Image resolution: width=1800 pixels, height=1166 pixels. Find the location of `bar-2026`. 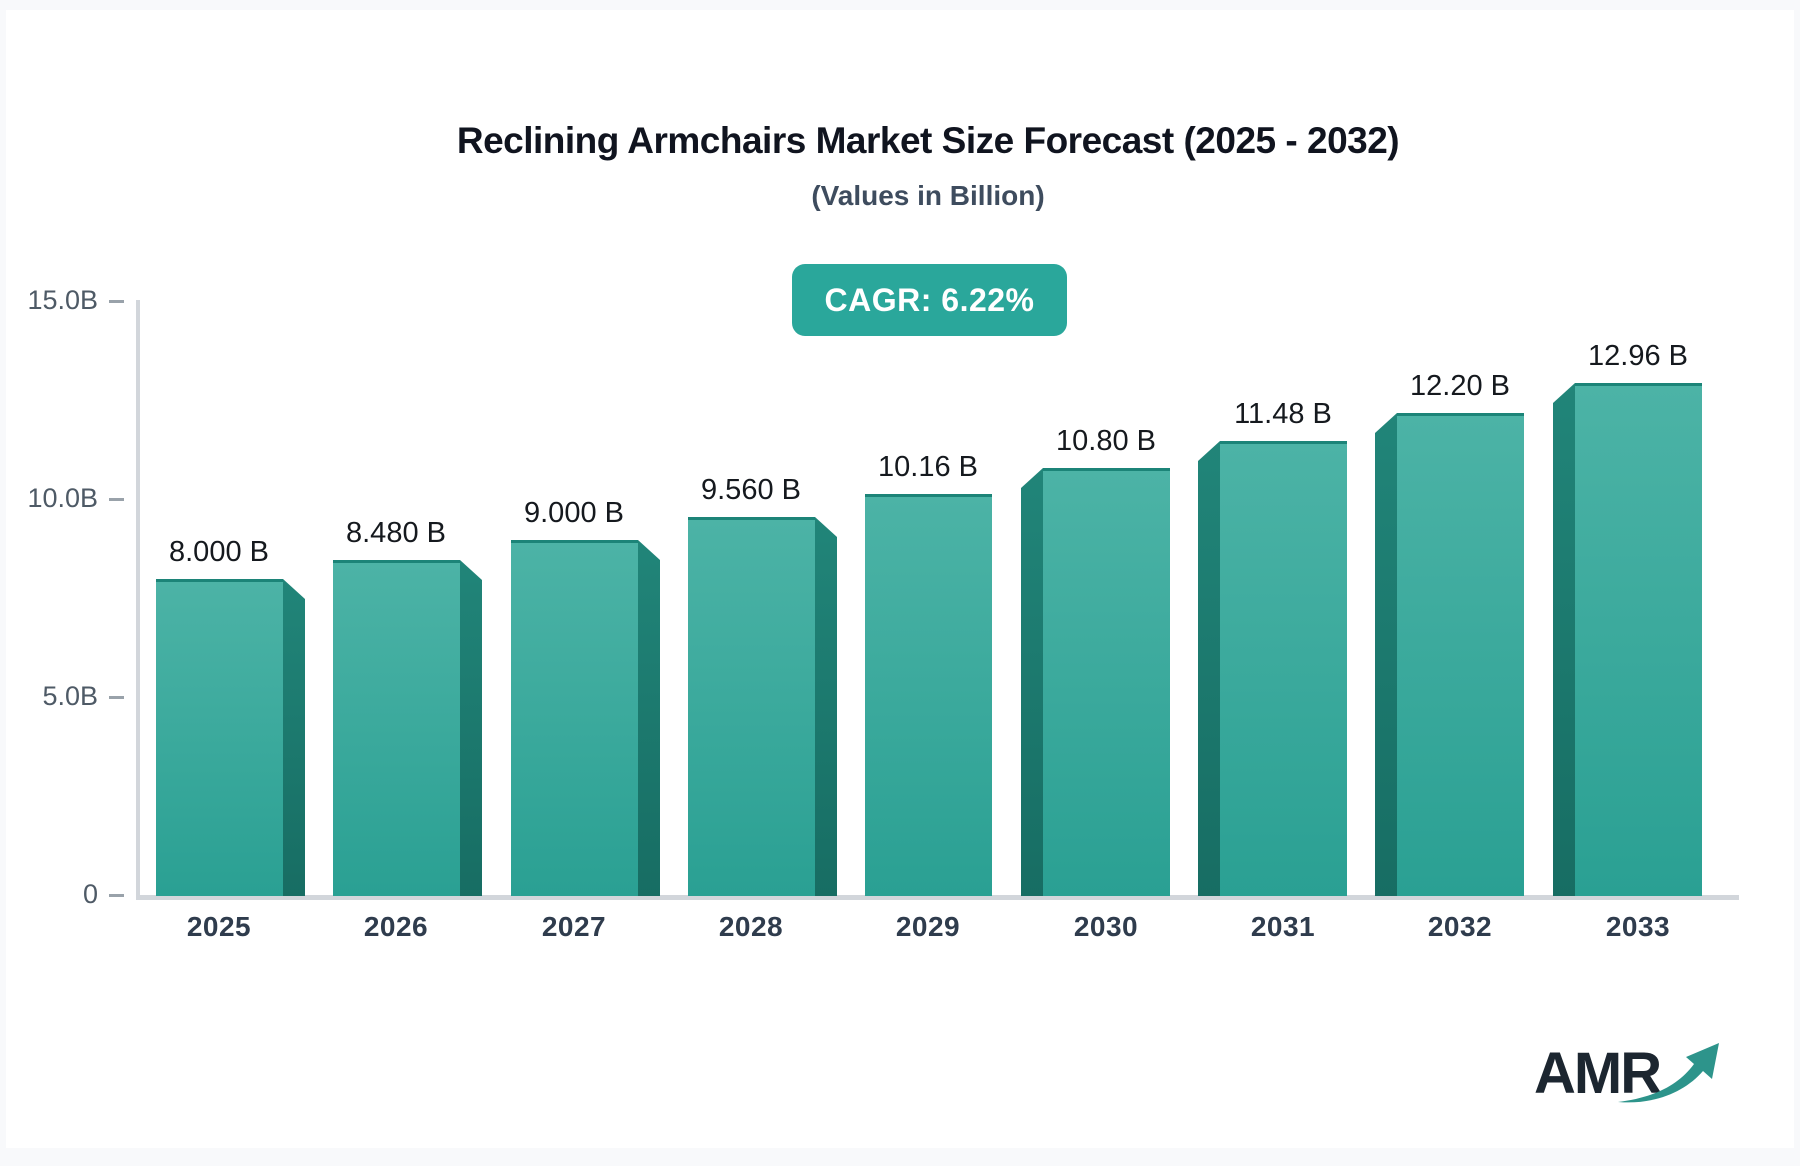

bar-2026 is located at coordinates (396, 728).